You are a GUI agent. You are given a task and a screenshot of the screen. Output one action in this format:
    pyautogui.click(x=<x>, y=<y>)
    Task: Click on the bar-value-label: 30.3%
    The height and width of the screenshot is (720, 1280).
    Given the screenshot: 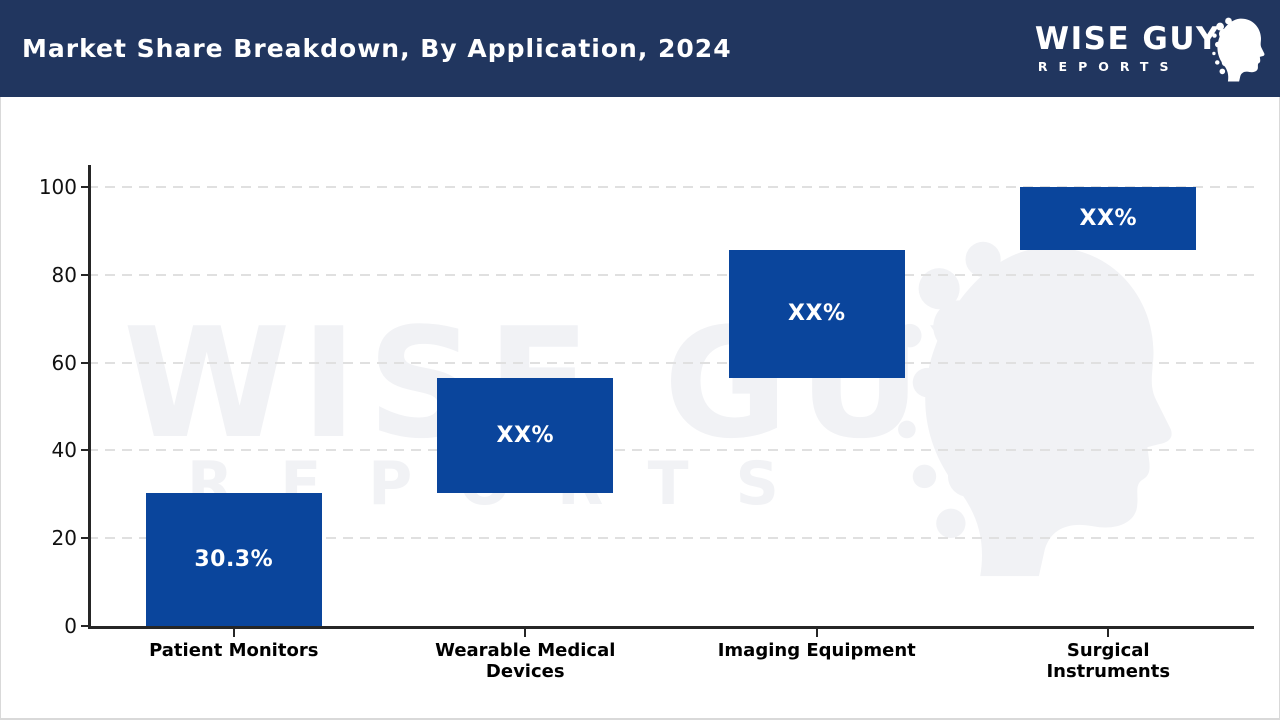 What is the action you would take?
    pyautogui.click(x=234, y=559)
    